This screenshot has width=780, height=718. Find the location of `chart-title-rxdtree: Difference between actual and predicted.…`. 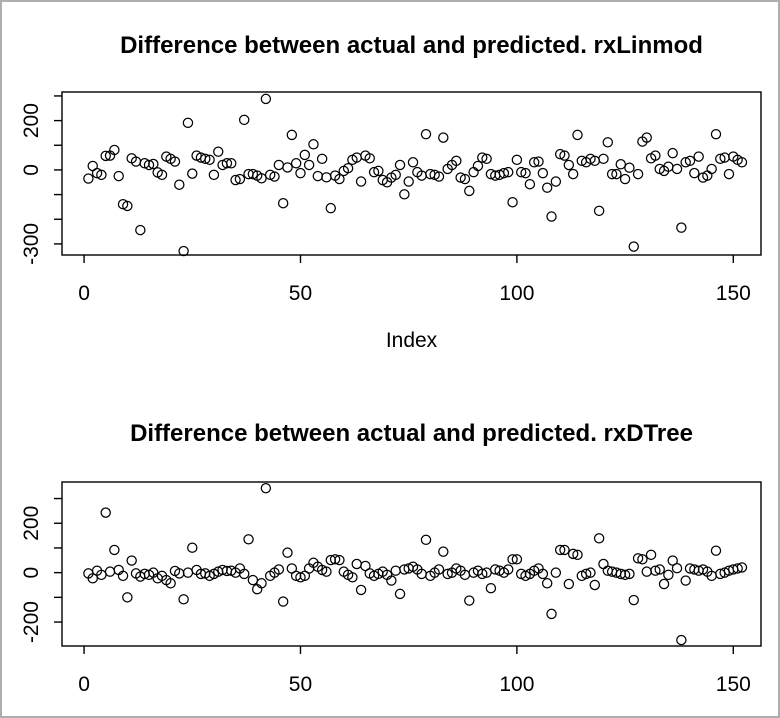

chart-title-rxdtree: Difference between actual and predicted.… is located at coordinates (411, 433).